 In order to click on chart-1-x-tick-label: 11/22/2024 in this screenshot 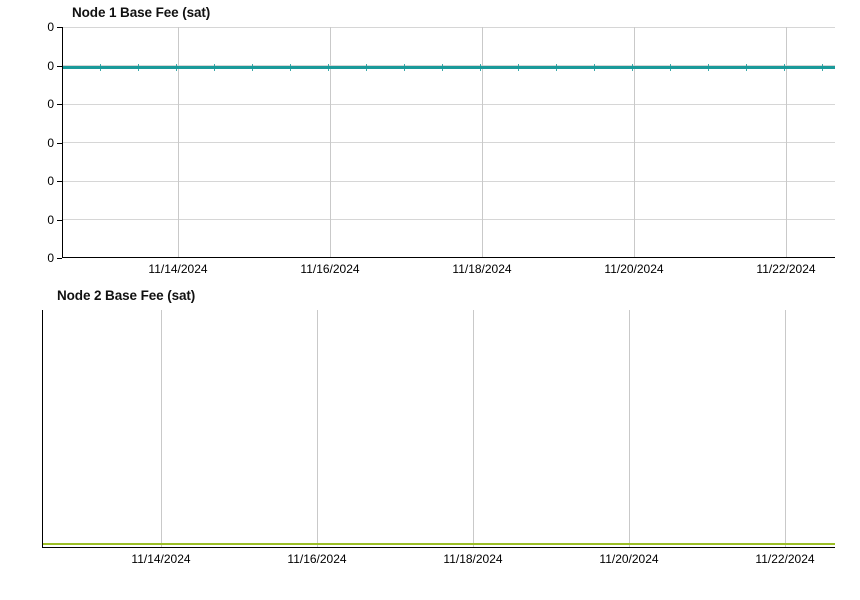, I will do `click(786, 269)`.